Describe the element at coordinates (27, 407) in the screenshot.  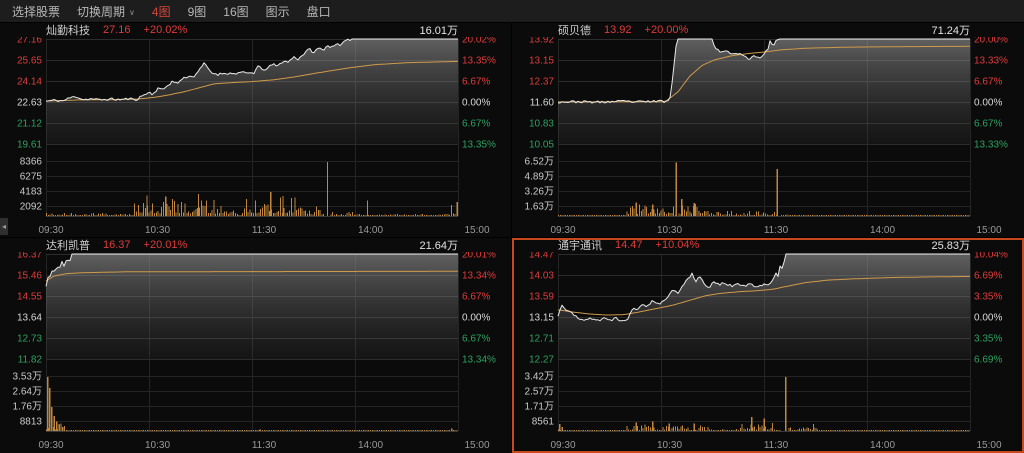
I see `svg-text: 1.76万` at that location.